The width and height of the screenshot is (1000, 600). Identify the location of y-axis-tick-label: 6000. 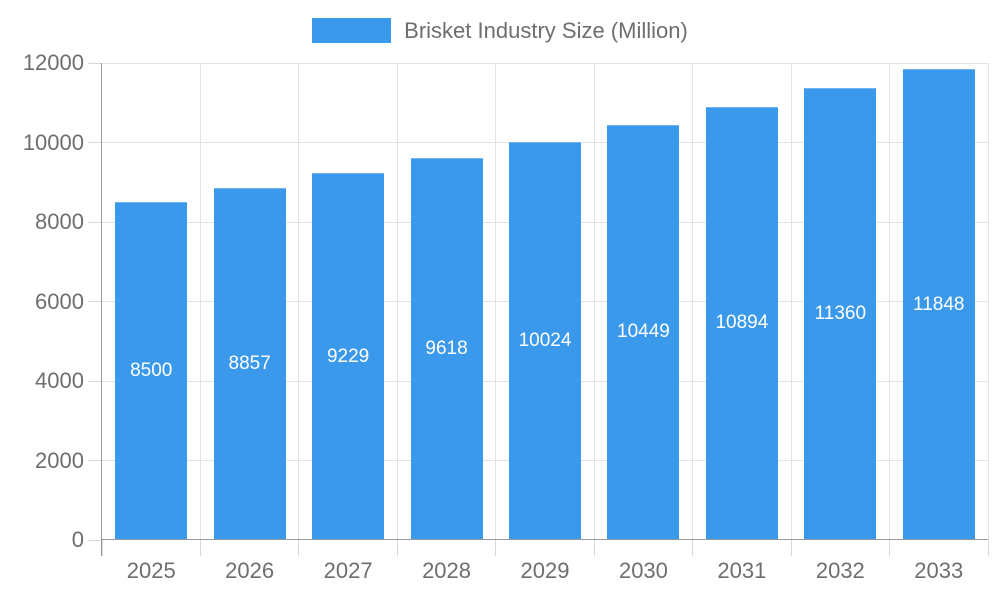
(59, 301).